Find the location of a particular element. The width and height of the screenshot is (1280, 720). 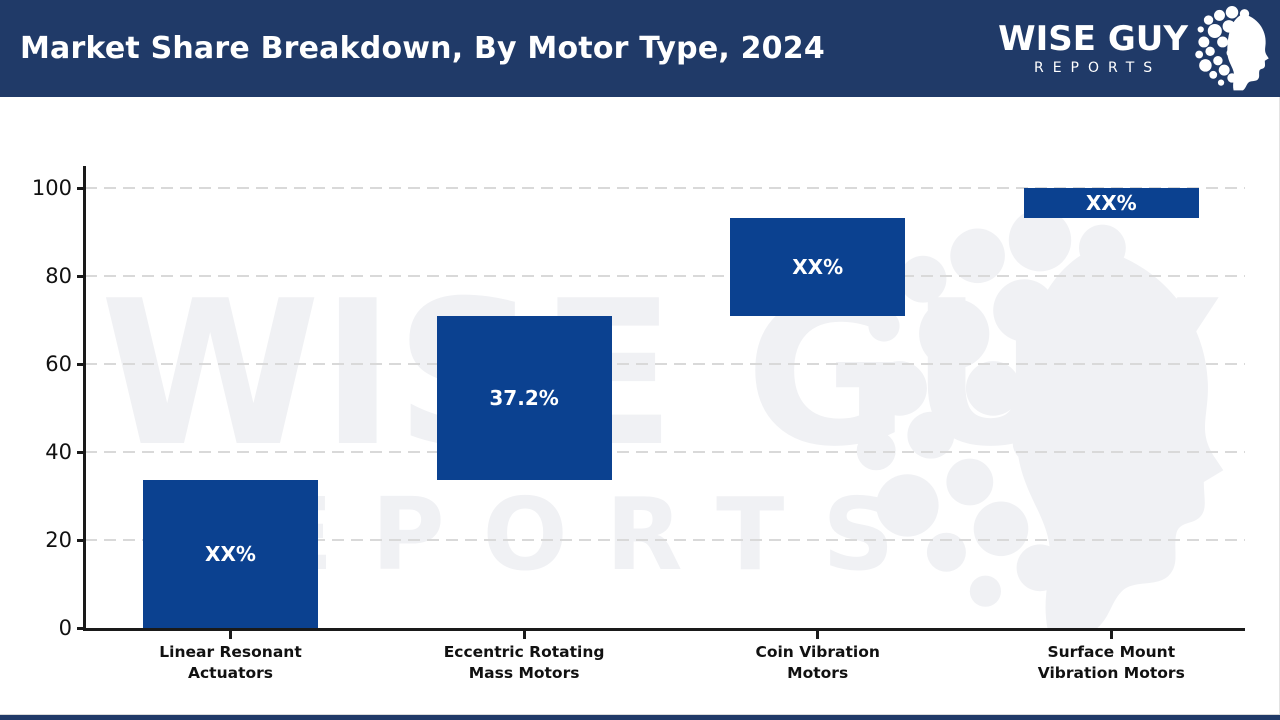

bar-1: XX% is located at coordinates (230, 554).